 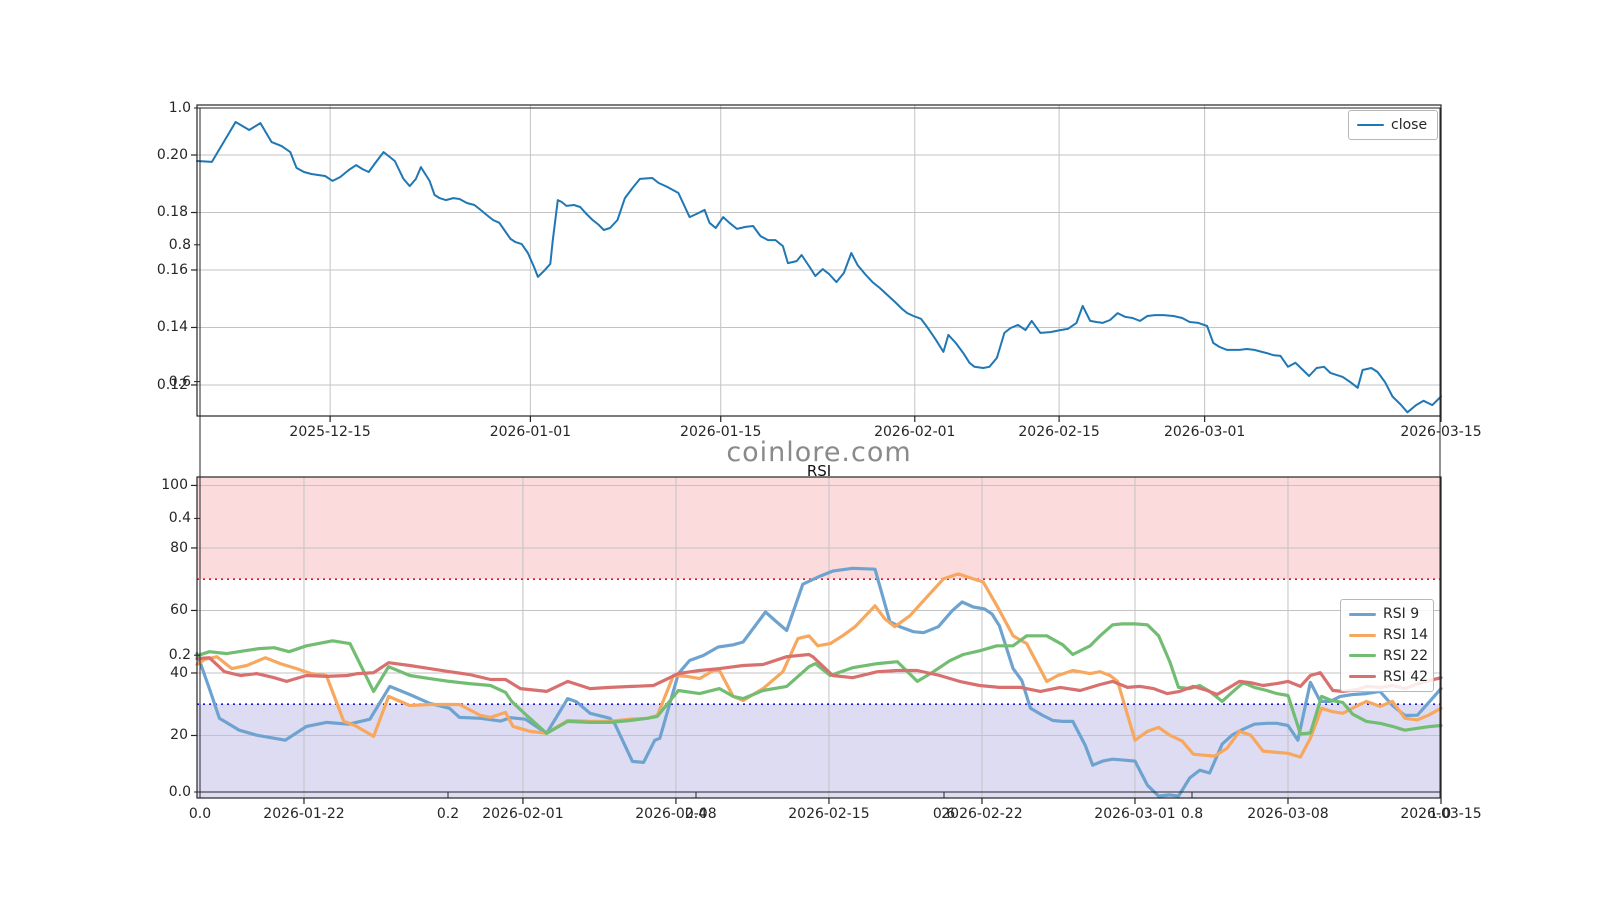 What do you see at coordinates (448, 814) in the screenshot?
I see `overlay-x-tick-label: 0.2` at bounding box center [448, 814].